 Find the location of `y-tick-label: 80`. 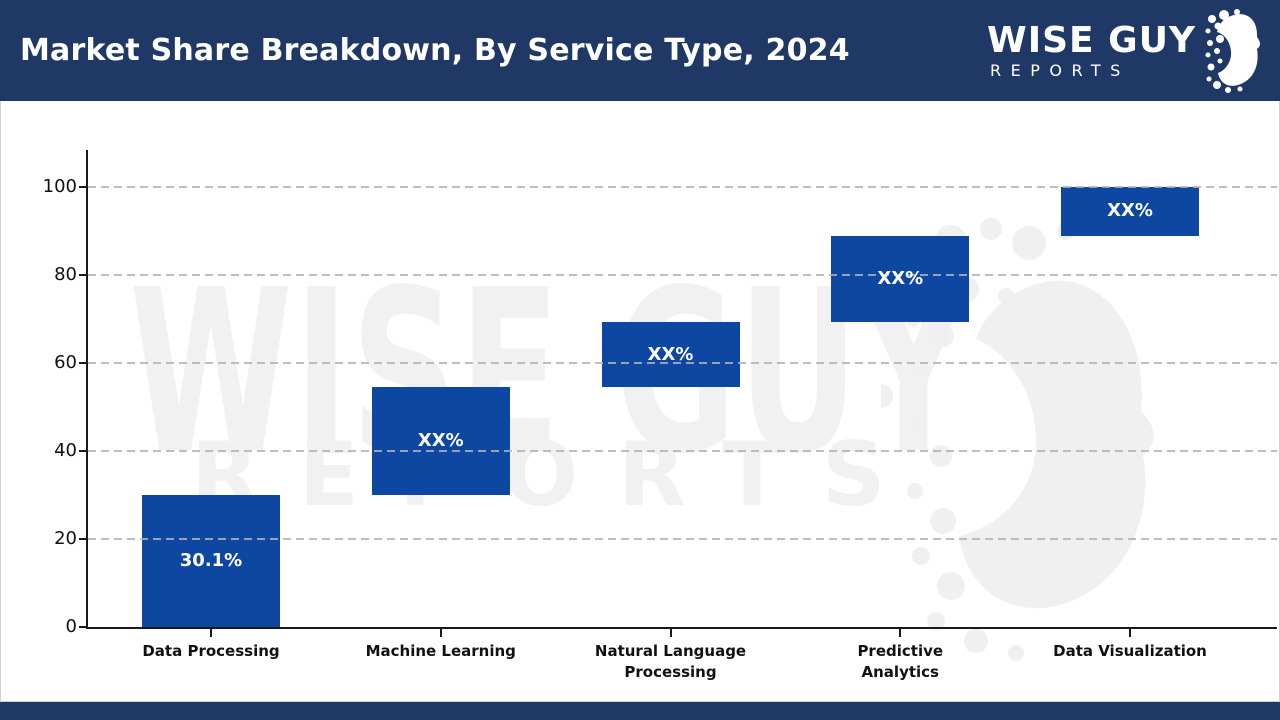

y-tick-label: 80 is located at coordinates (65, 274).